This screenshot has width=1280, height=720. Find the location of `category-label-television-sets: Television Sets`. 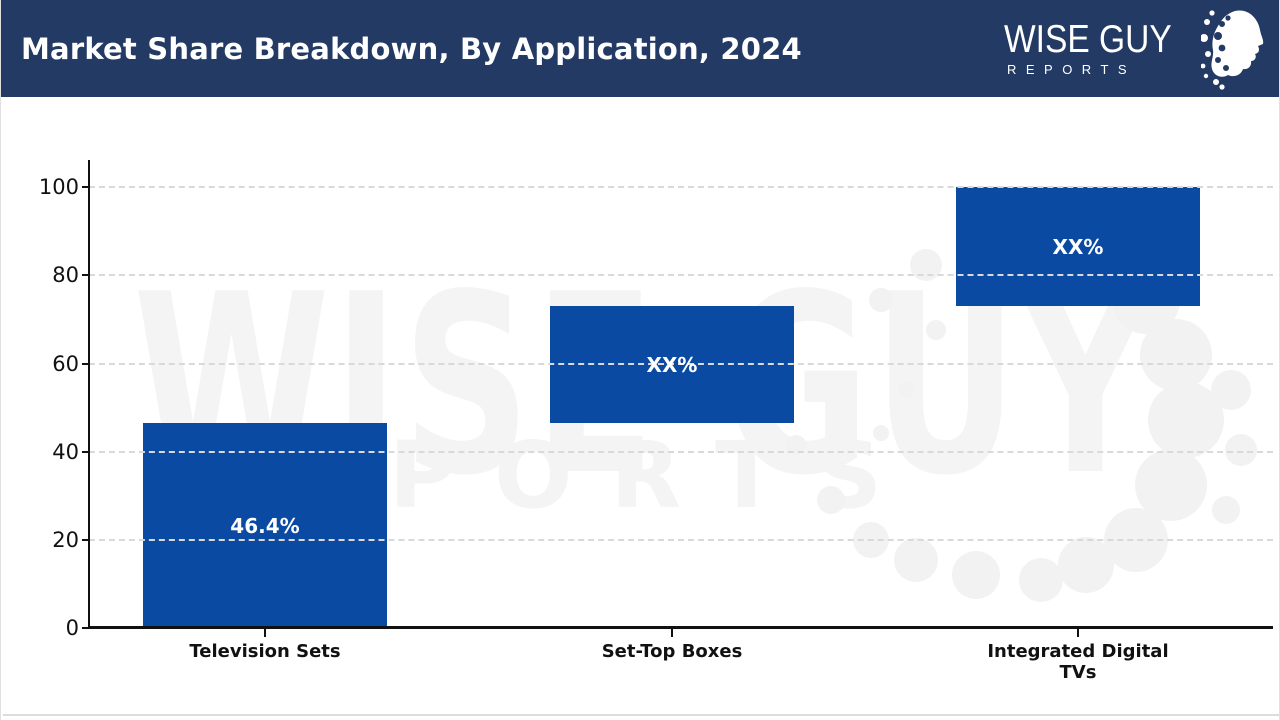

category-label-television-sets: Television Sets is located at coordinates (265, 651).